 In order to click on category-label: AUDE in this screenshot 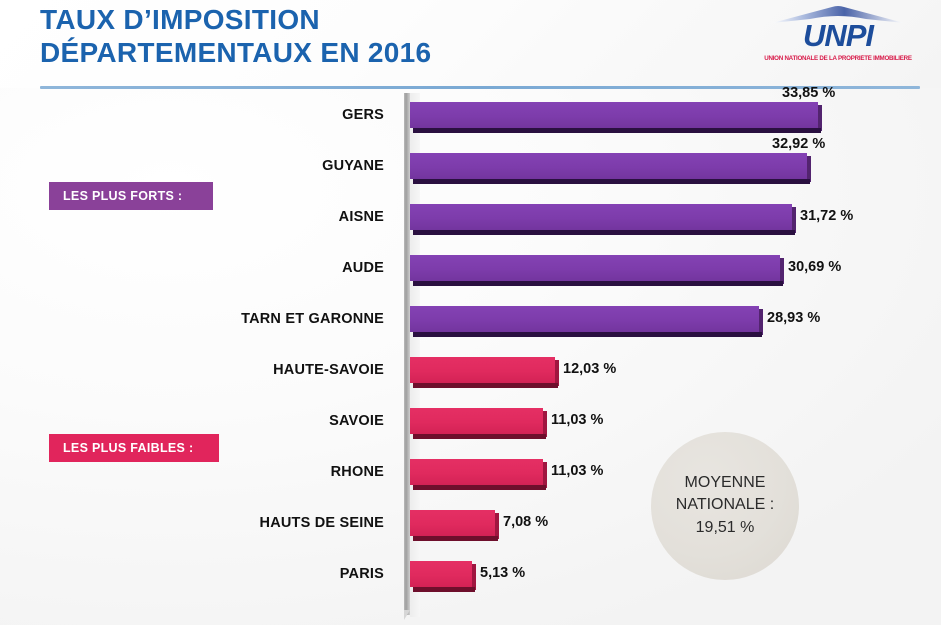, I will do `click(363, 268)`.